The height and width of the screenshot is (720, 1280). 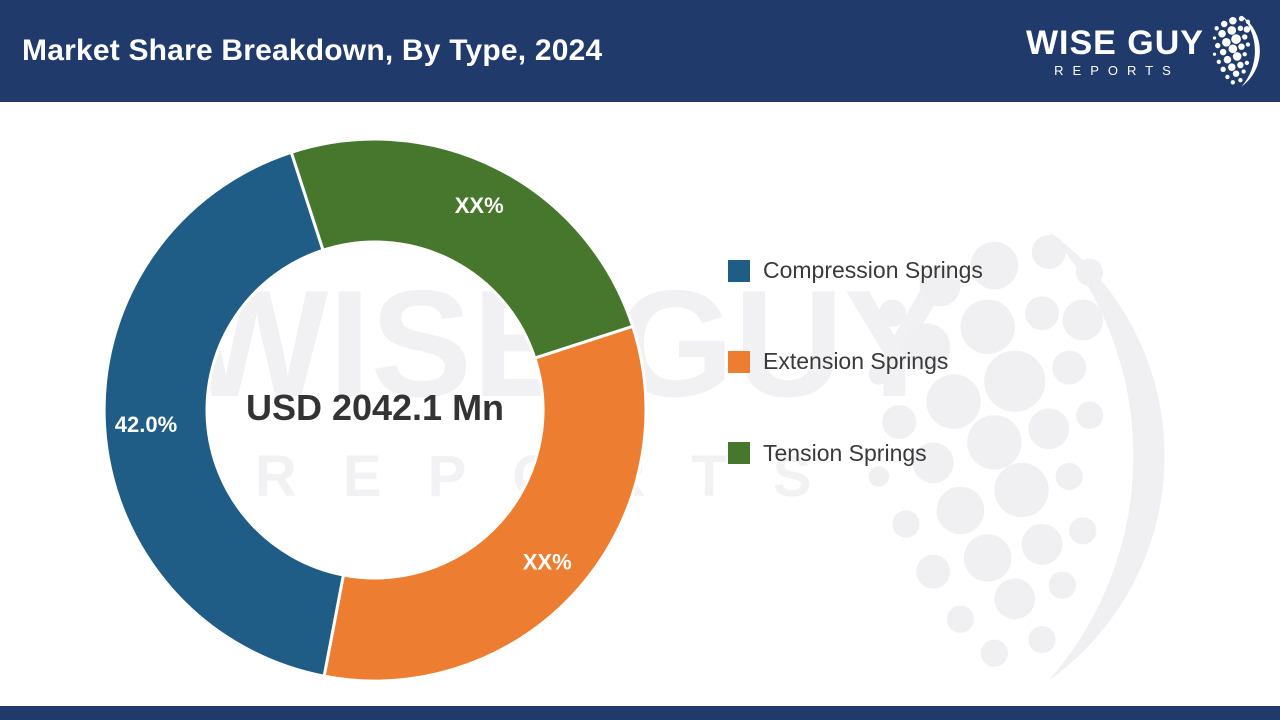 What do you see at coordinates (146, 424) in the screenshot?
I see `slice-label: 42.0%` at bounding box center [146, 424].